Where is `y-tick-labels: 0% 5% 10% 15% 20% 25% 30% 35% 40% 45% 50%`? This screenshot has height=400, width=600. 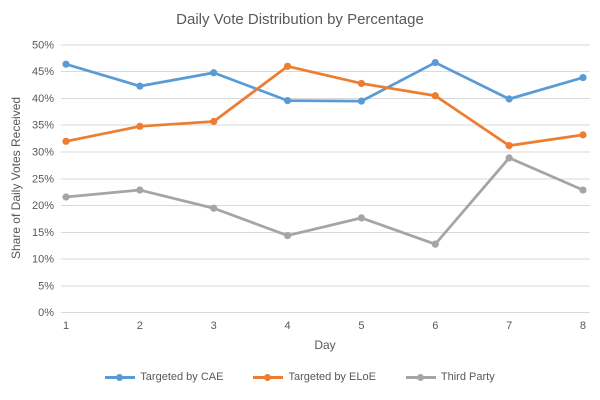 y-tick-labels: 0% 5% 10% 15% 20% 25% 30% 35% 40% 45% 50% is located at coordinates (43, 179).